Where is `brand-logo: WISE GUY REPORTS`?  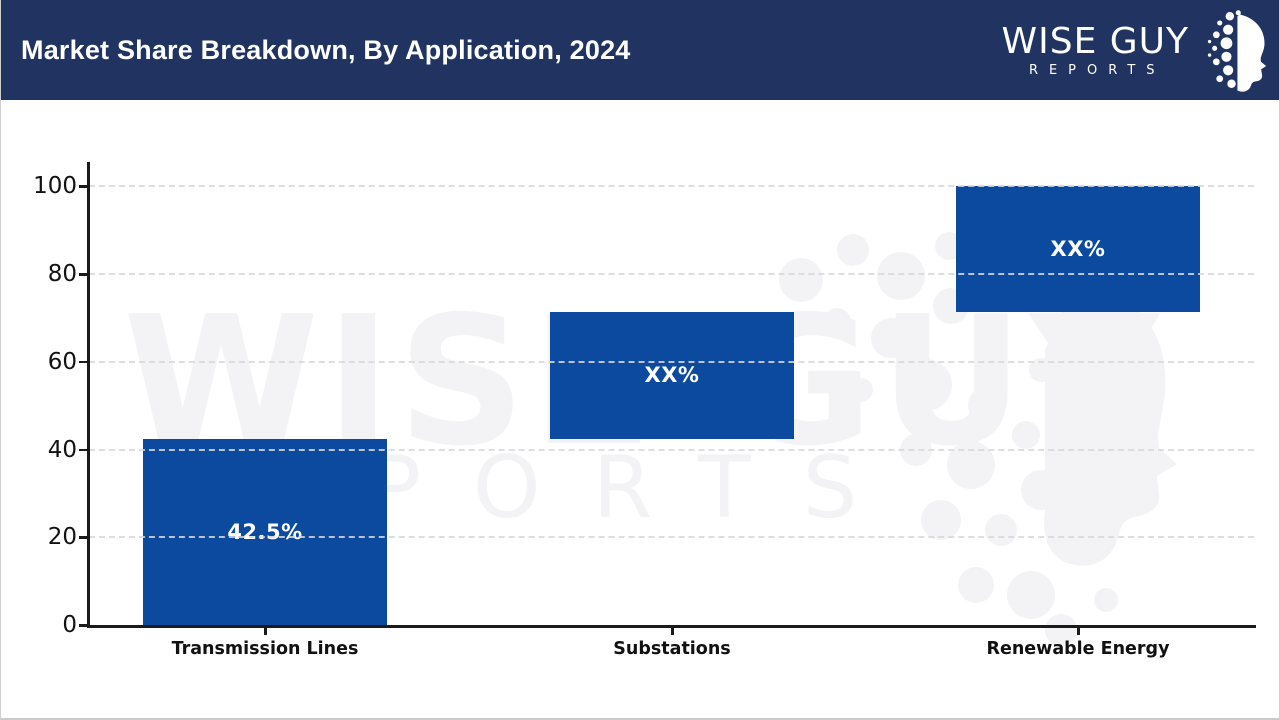 brand-logo: WISE GUY REPORTS is located at coordinates (1135, 50).